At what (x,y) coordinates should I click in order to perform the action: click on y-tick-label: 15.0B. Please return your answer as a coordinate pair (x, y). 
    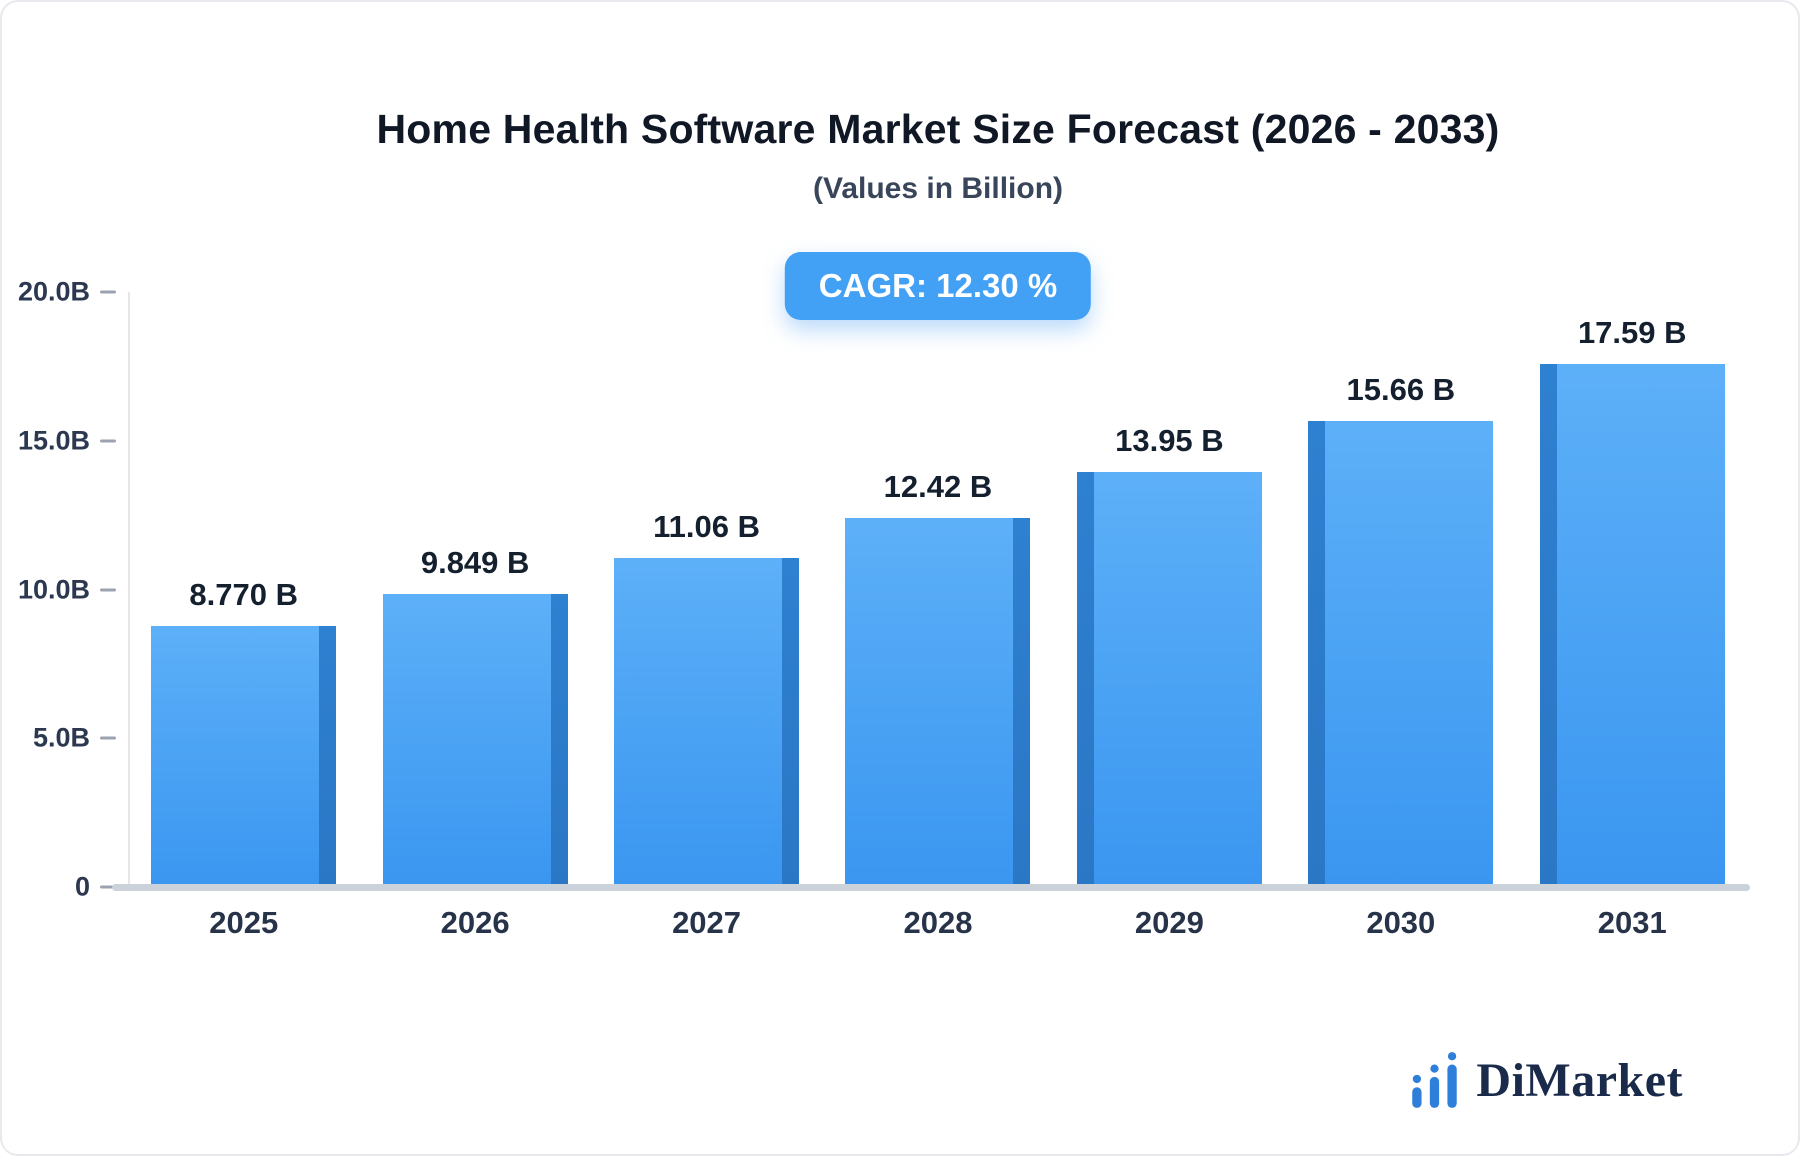
    Looking at the image, I should click on (53, 440).